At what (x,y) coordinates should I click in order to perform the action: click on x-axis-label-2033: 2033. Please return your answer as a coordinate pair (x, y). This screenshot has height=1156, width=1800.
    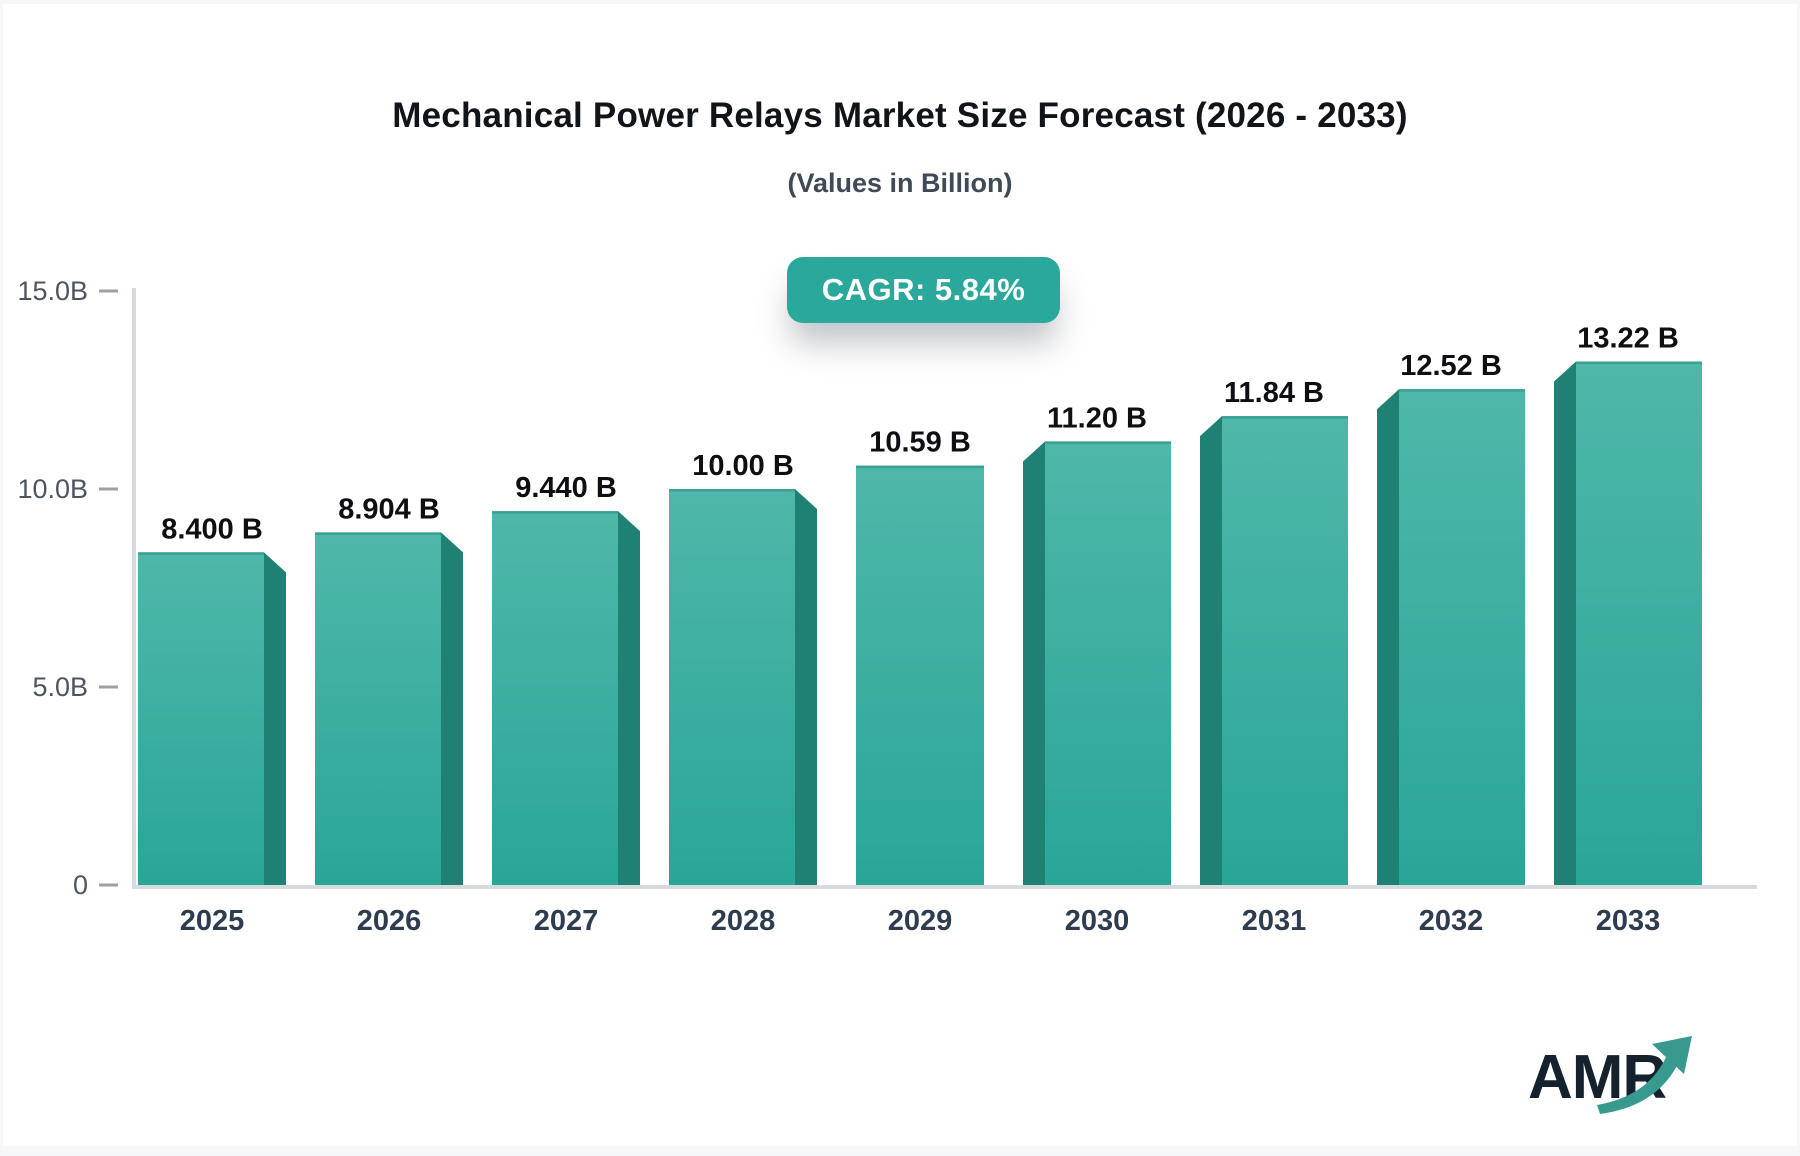
    Looking at the image, I should click on (1628, 921).